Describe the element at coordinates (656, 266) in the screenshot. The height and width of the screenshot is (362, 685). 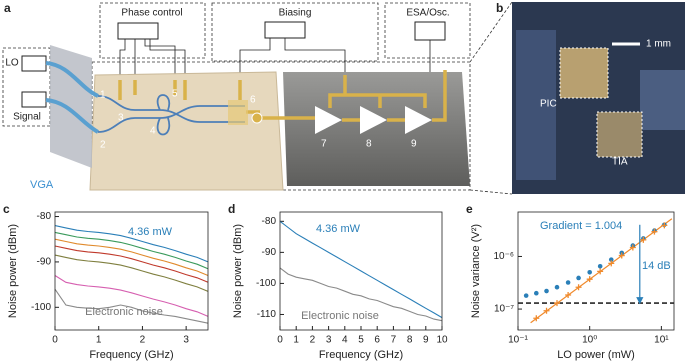
I see `annotation: 14 dB` at that location.